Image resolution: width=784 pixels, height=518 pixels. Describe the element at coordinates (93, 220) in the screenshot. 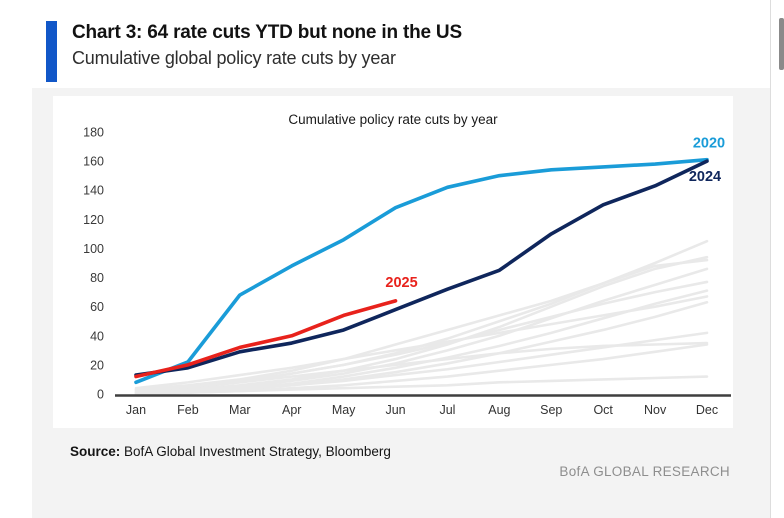

I see `y-tick-label: 120` at that location.